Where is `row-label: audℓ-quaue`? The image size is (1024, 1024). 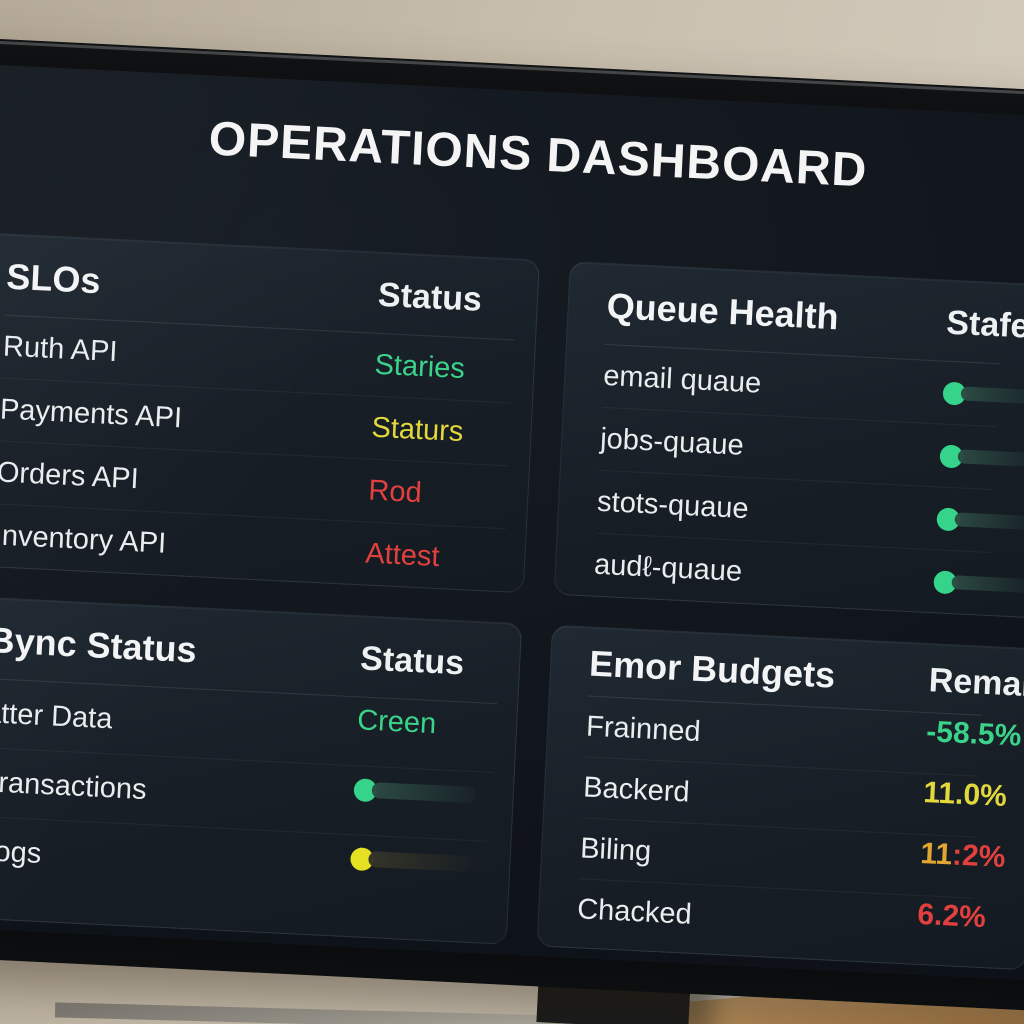
row-label: audℓ-quaue is located at coordinates (668, 568).